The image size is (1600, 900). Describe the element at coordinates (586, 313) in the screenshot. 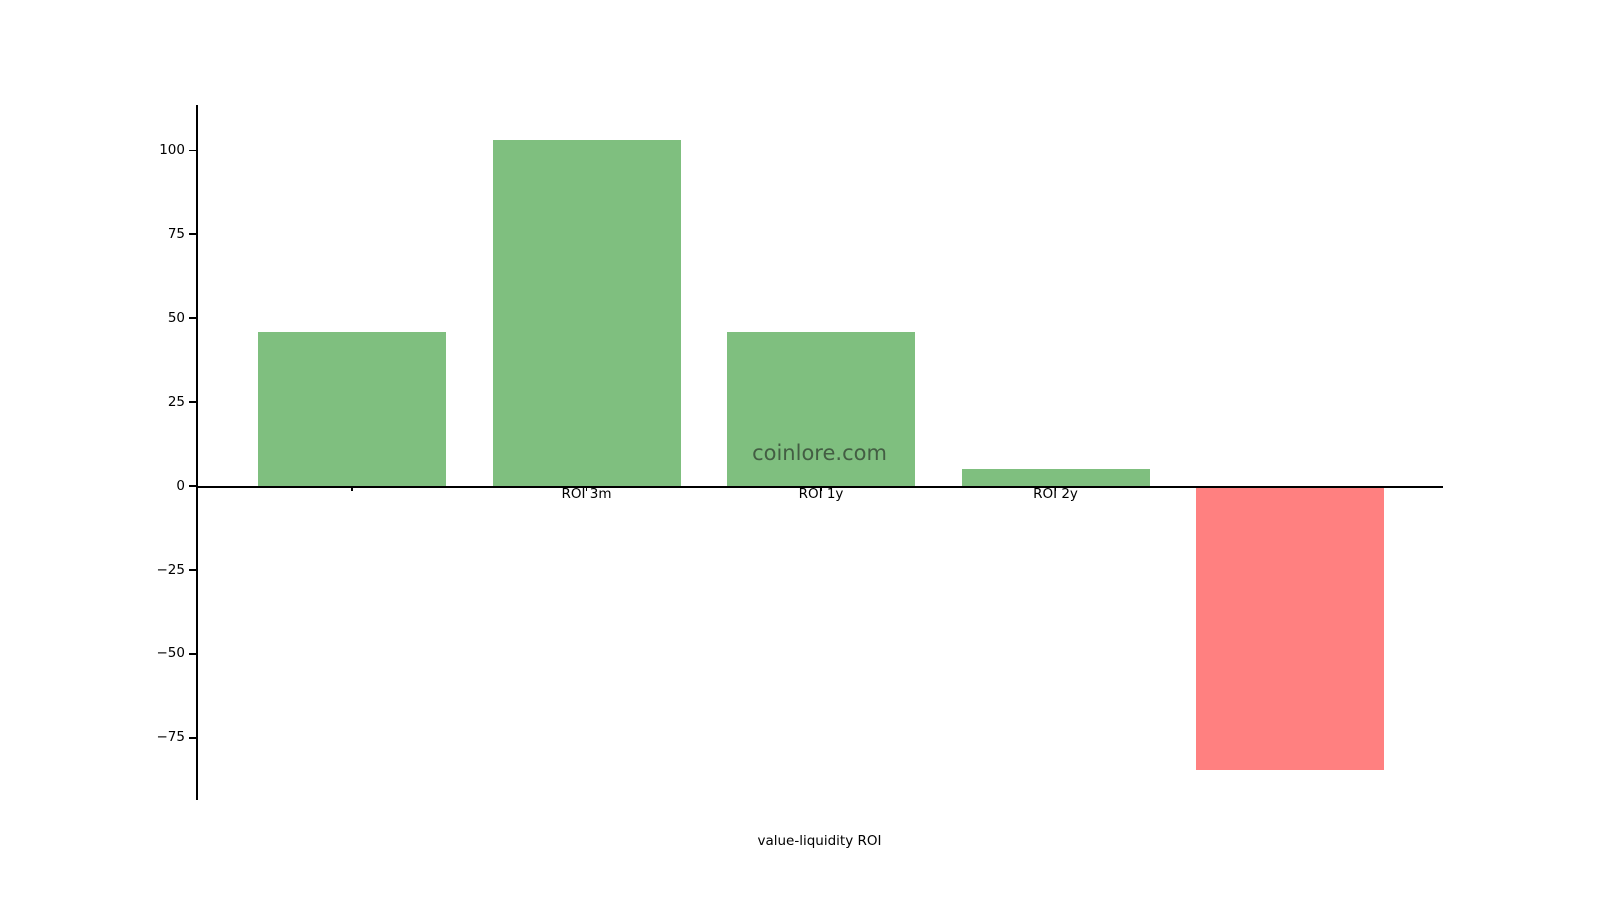

I see `bar-roi-3m` at that location.